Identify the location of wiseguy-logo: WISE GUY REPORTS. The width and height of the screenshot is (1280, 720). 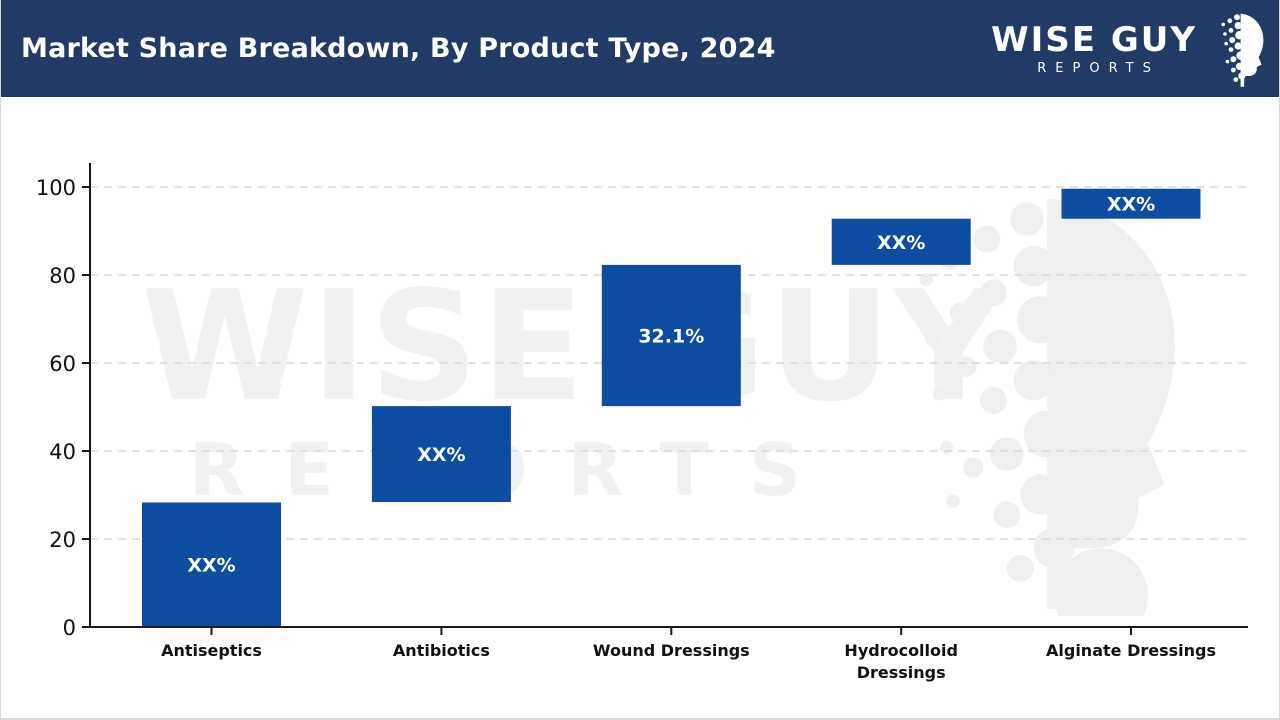
(1135, 49).